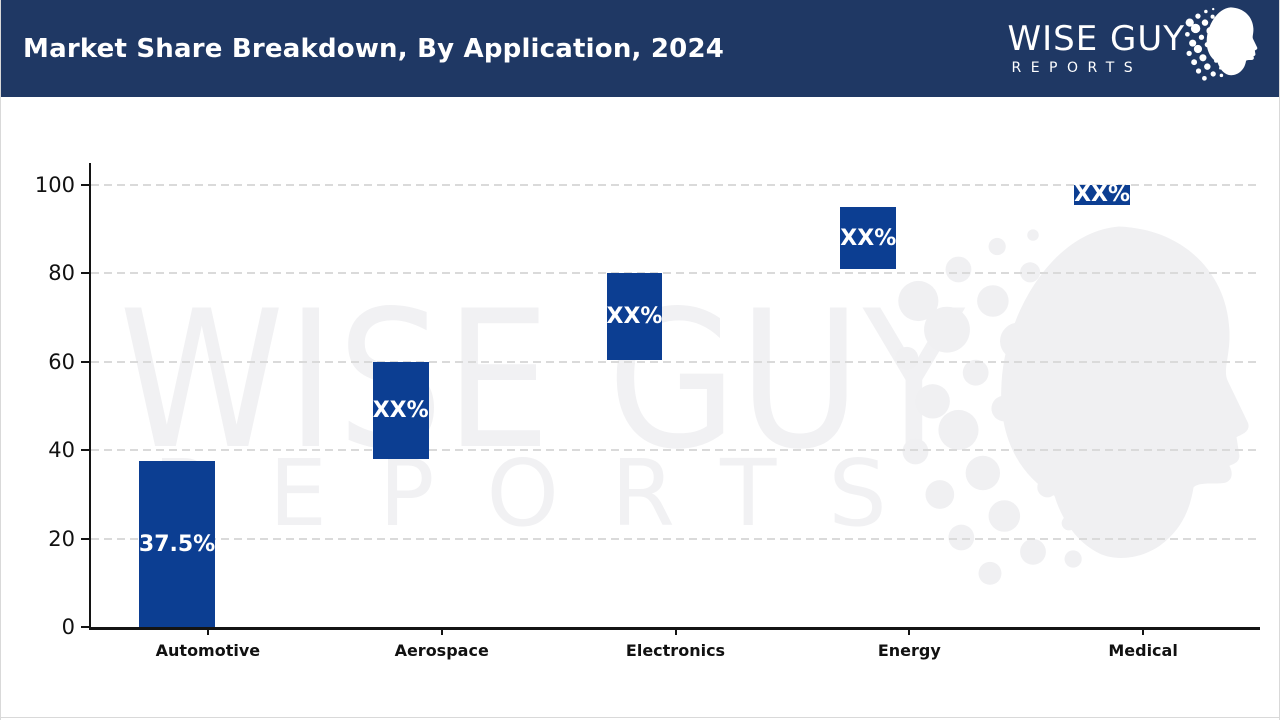 The width and height of the screenshot is (1280, 720). What do you see at coordinates (1096, 39) in the screenshot?
I see `logo-wordmark: WISE GUY` at bounding box center [1096, 39].